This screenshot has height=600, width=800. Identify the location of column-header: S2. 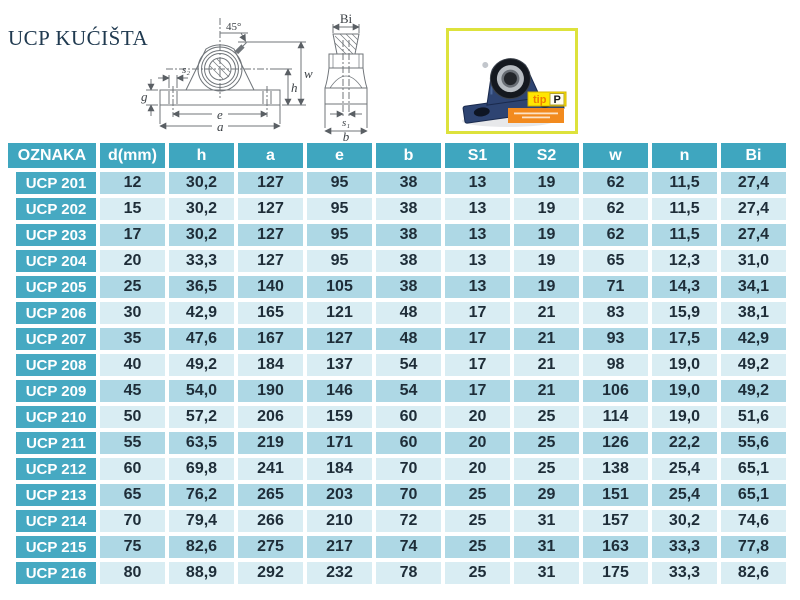
(546, 155).